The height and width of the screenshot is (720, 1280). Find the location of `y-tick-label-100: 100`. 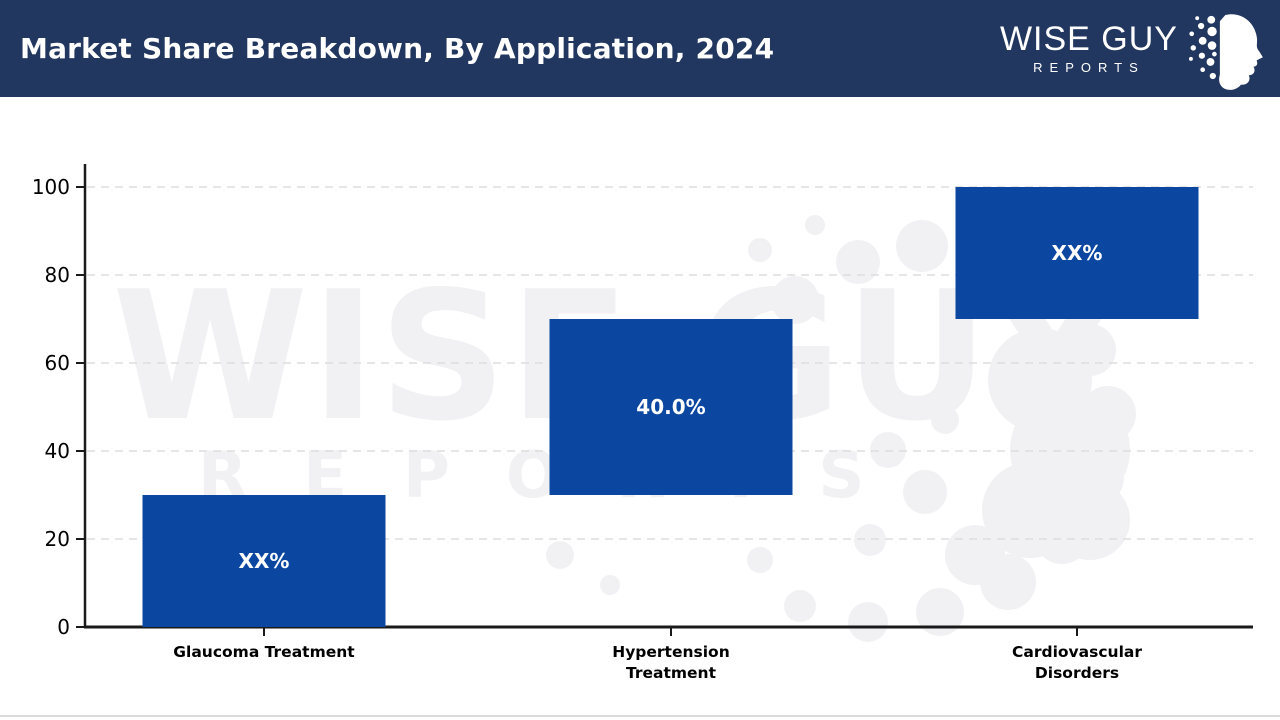

y-tick-label-100: 100 is located at coordinates (51, 187).